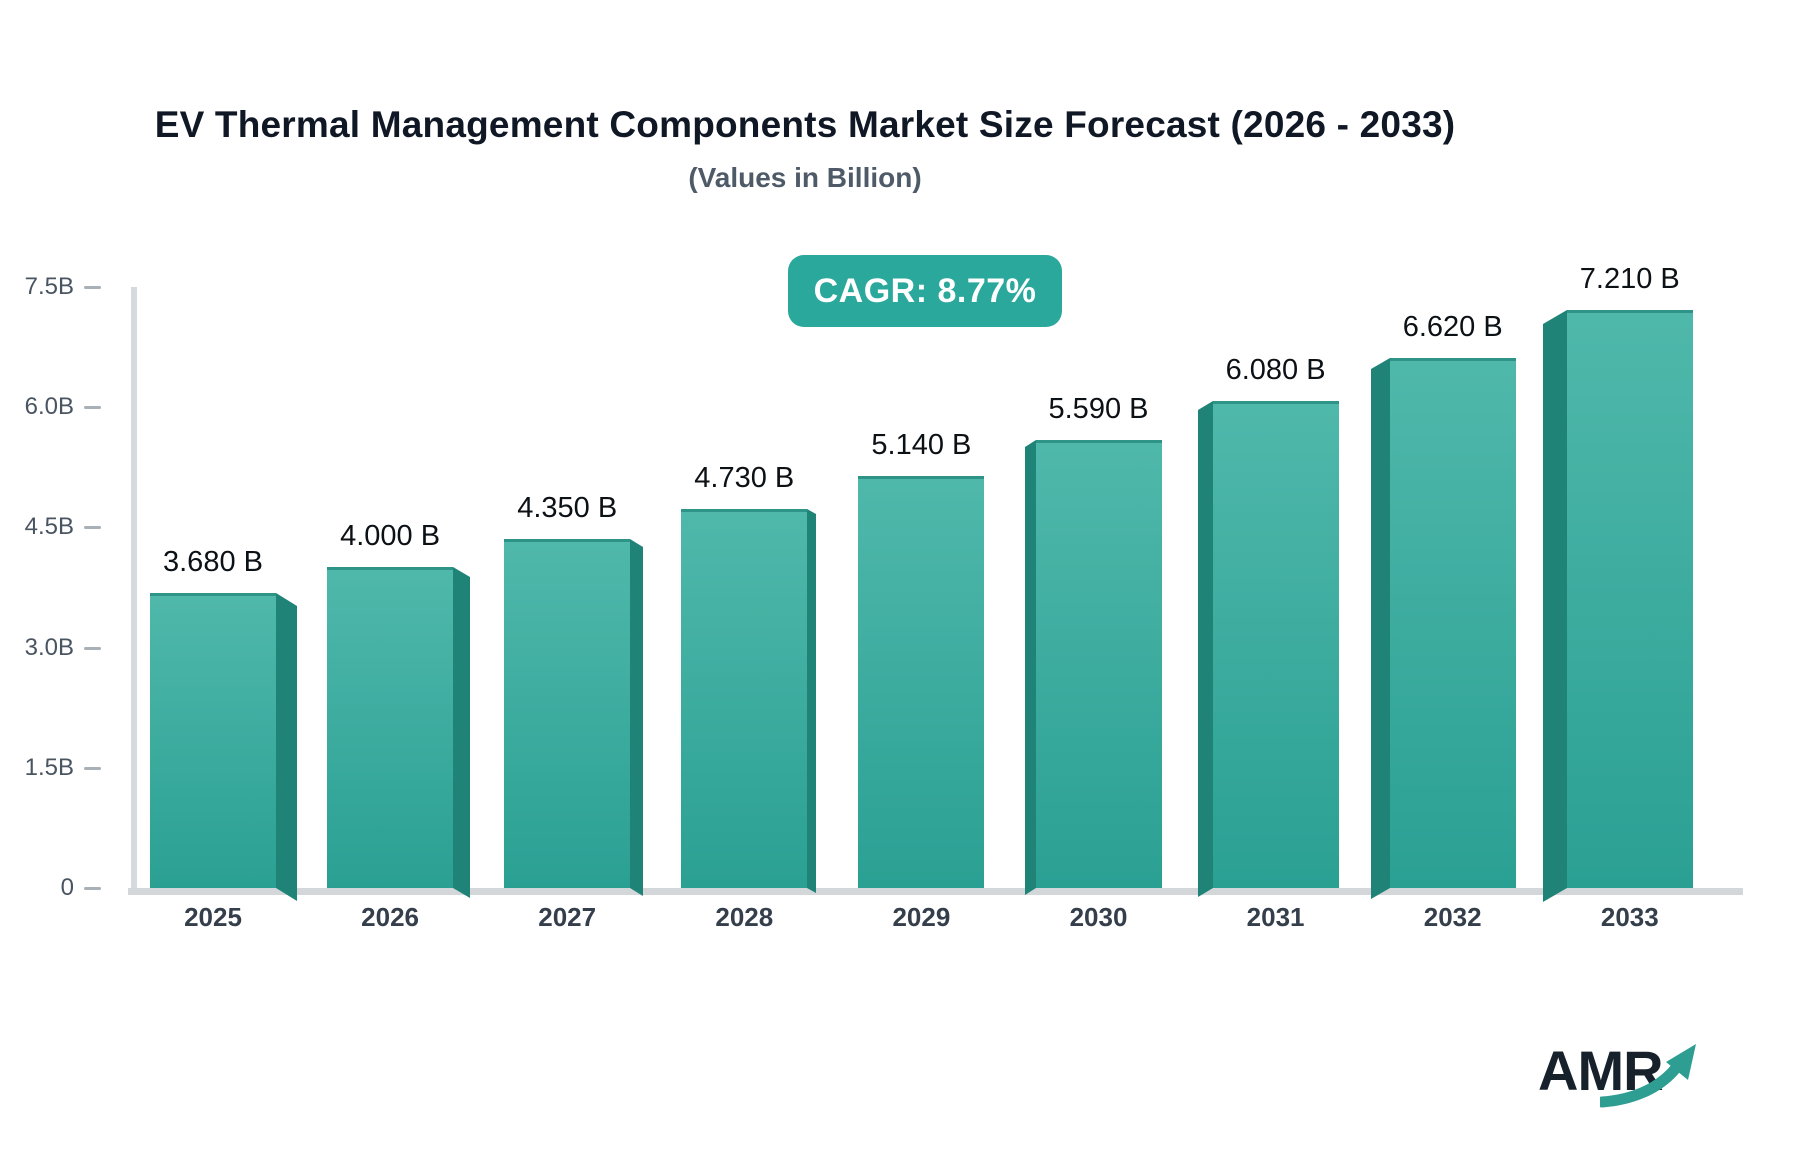 The width and height of the screenshot is (1800, 1156). Describe the element at coordinates (1098, 917) in the screenshot. I see `x-axis-label: 2030` at that location.